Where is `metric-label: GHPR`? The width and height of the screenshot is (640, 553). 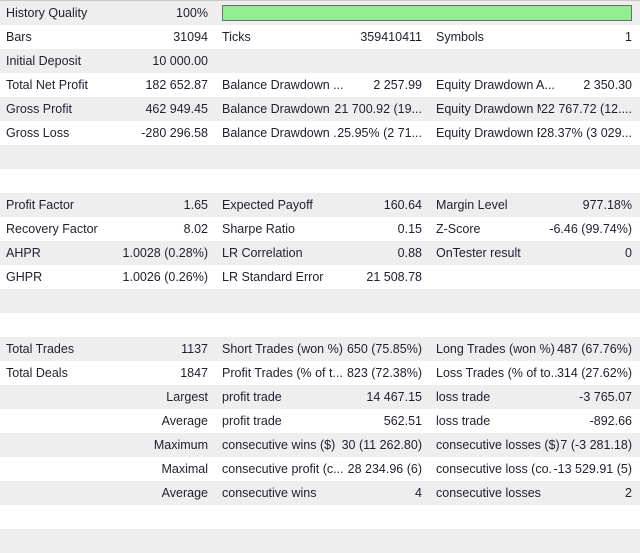
metric-label: GHPR is located at coordinates (24, 277).